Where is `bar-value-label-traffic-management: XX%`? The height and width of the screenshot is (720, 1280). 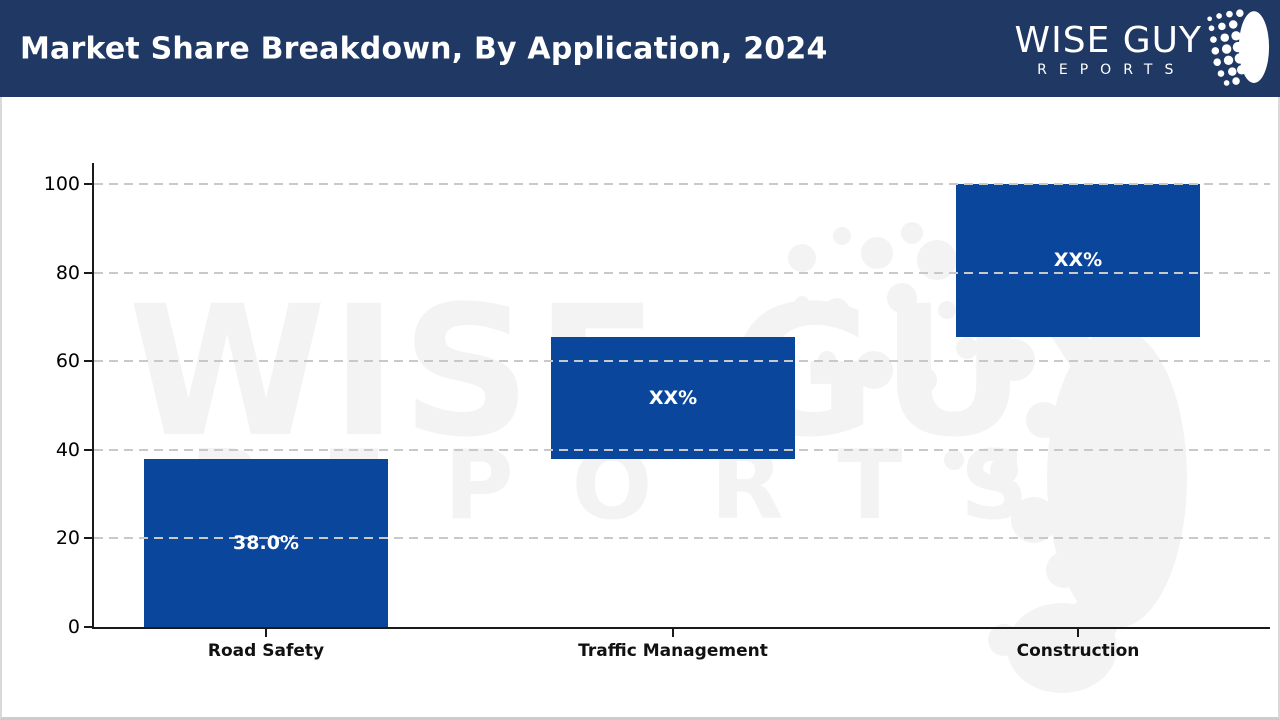 bar-value-label-traffic-management: XX% is located at coordinates (673, 397).